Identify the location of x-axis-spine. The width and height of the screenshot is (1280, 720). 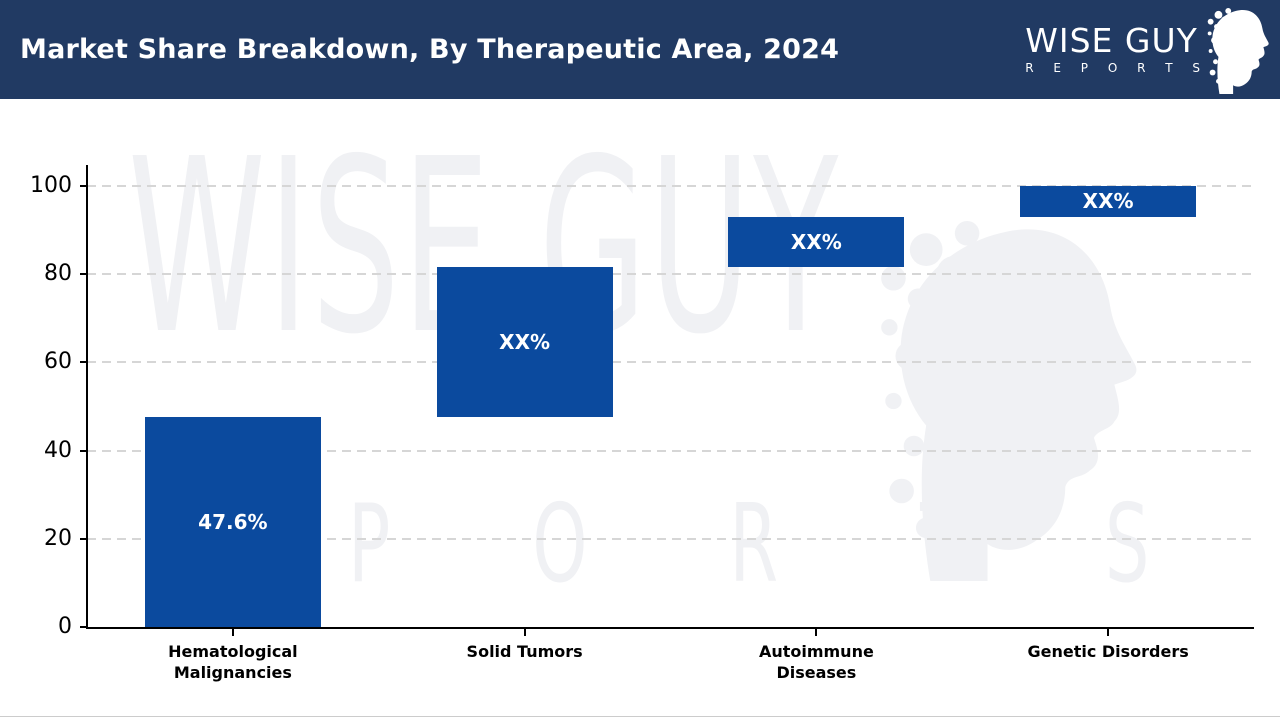
(670, 628).